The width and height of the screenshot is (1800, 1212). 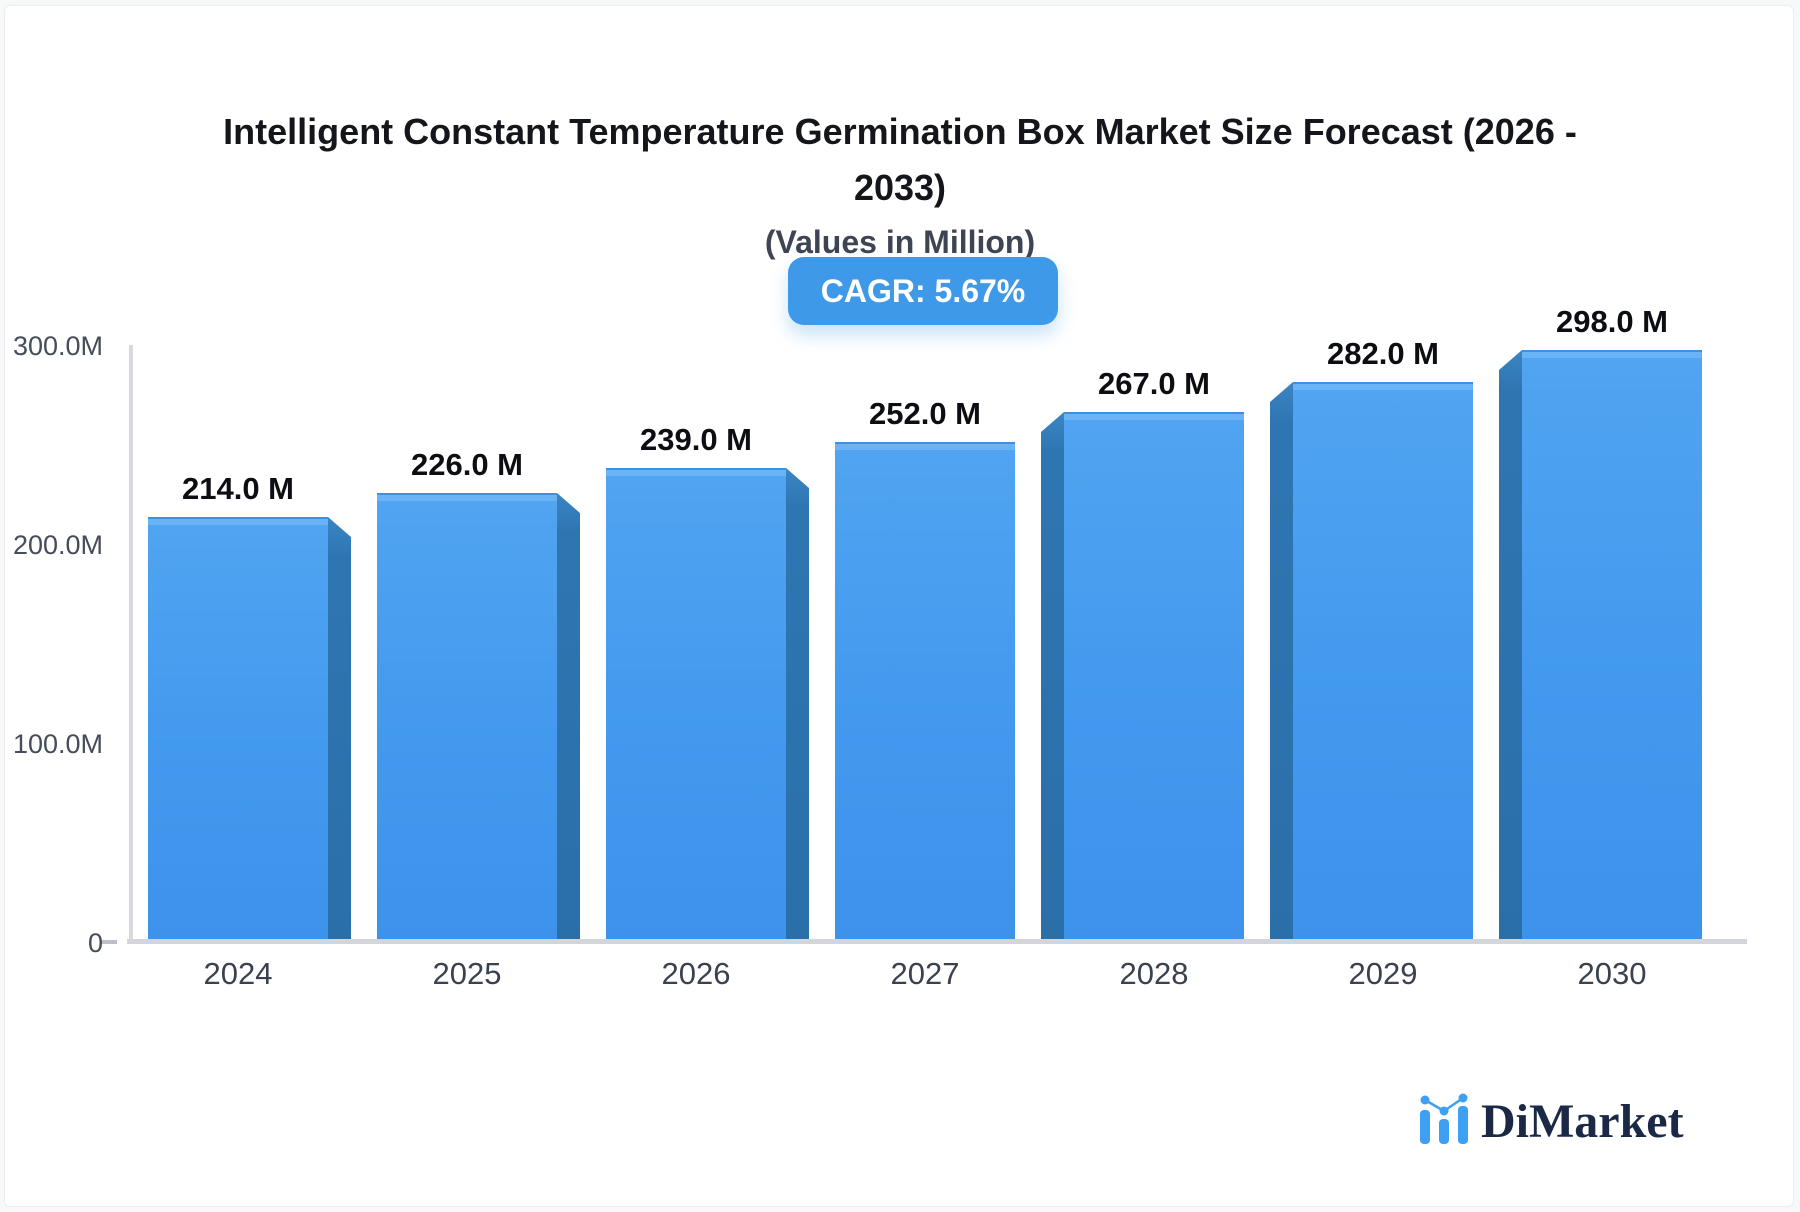 I want to click on x-tick-label: 2028, so click(x=1154, y=973).